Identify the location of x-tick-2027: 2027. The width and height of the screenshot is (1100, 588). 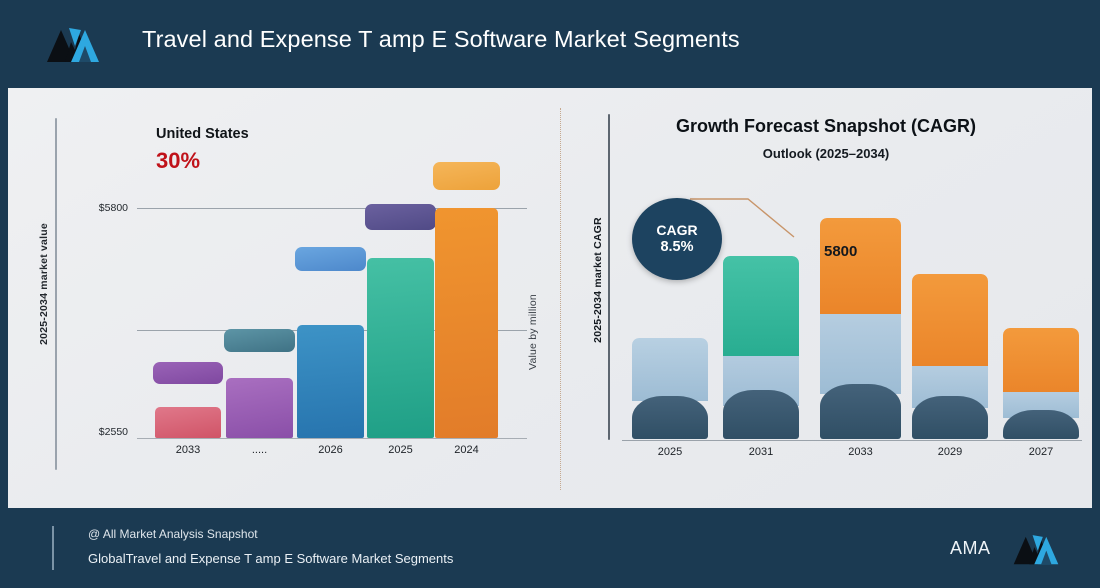
(1041, 452).